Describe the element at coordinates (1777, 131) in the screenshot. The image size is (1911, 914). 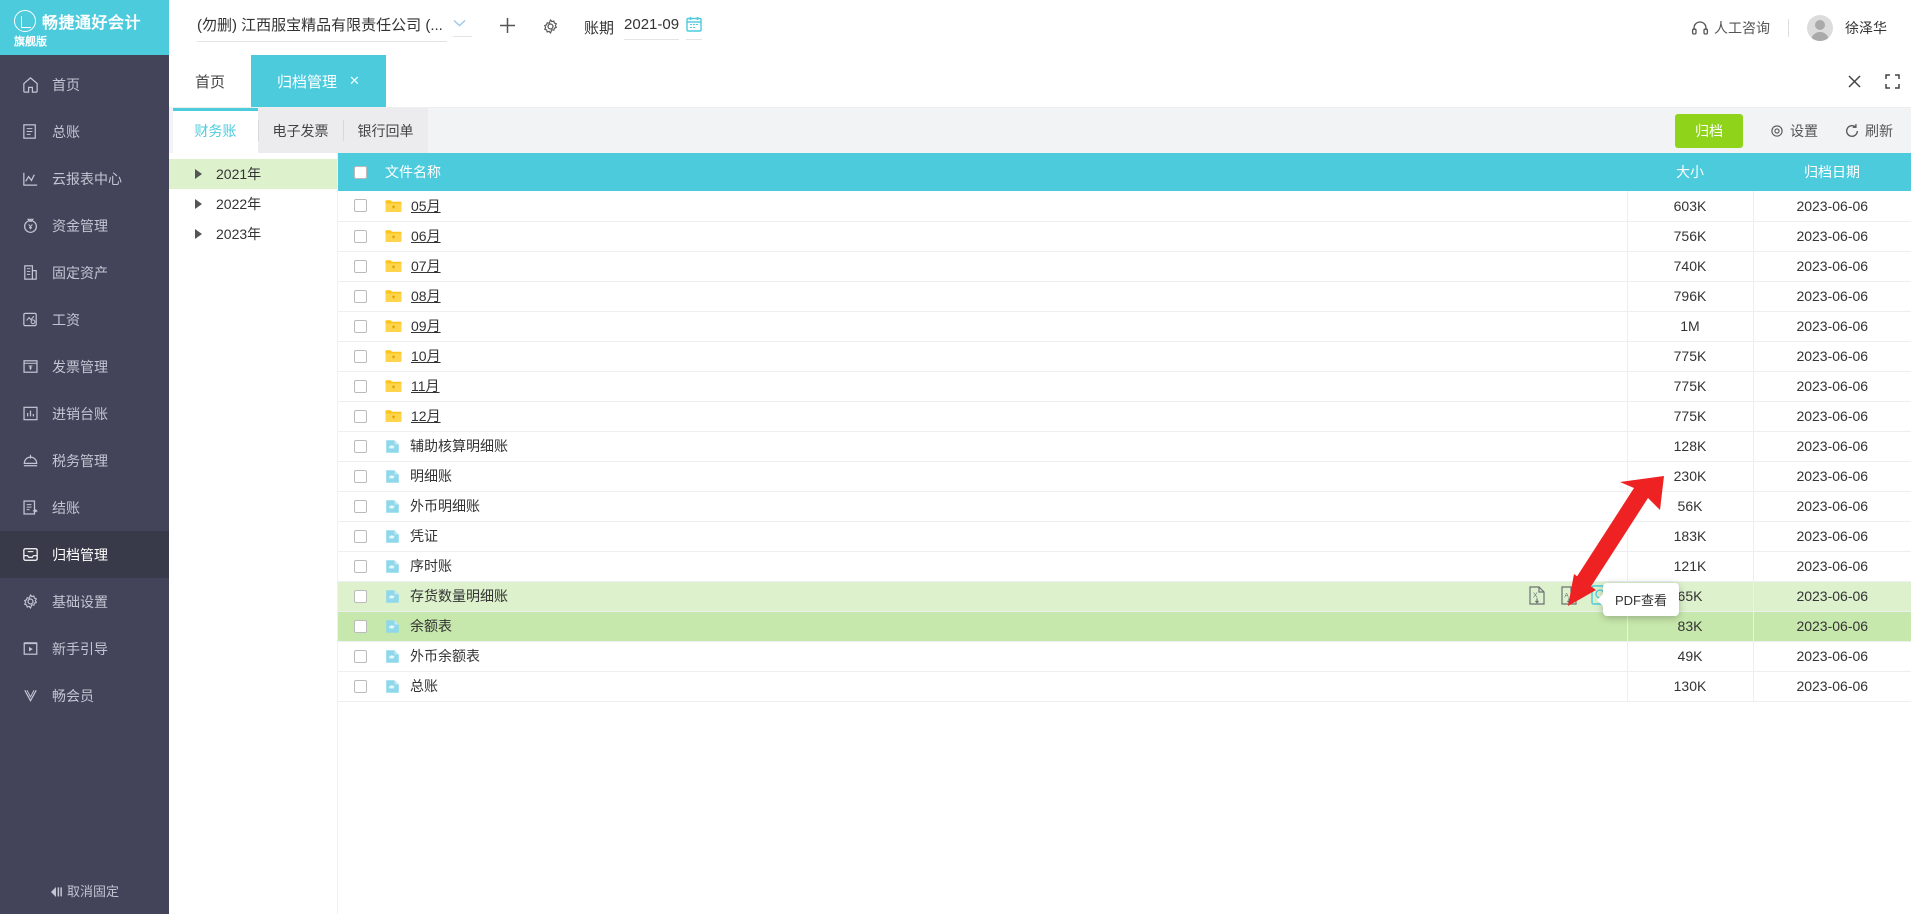
I see `gear-icon` at that location.